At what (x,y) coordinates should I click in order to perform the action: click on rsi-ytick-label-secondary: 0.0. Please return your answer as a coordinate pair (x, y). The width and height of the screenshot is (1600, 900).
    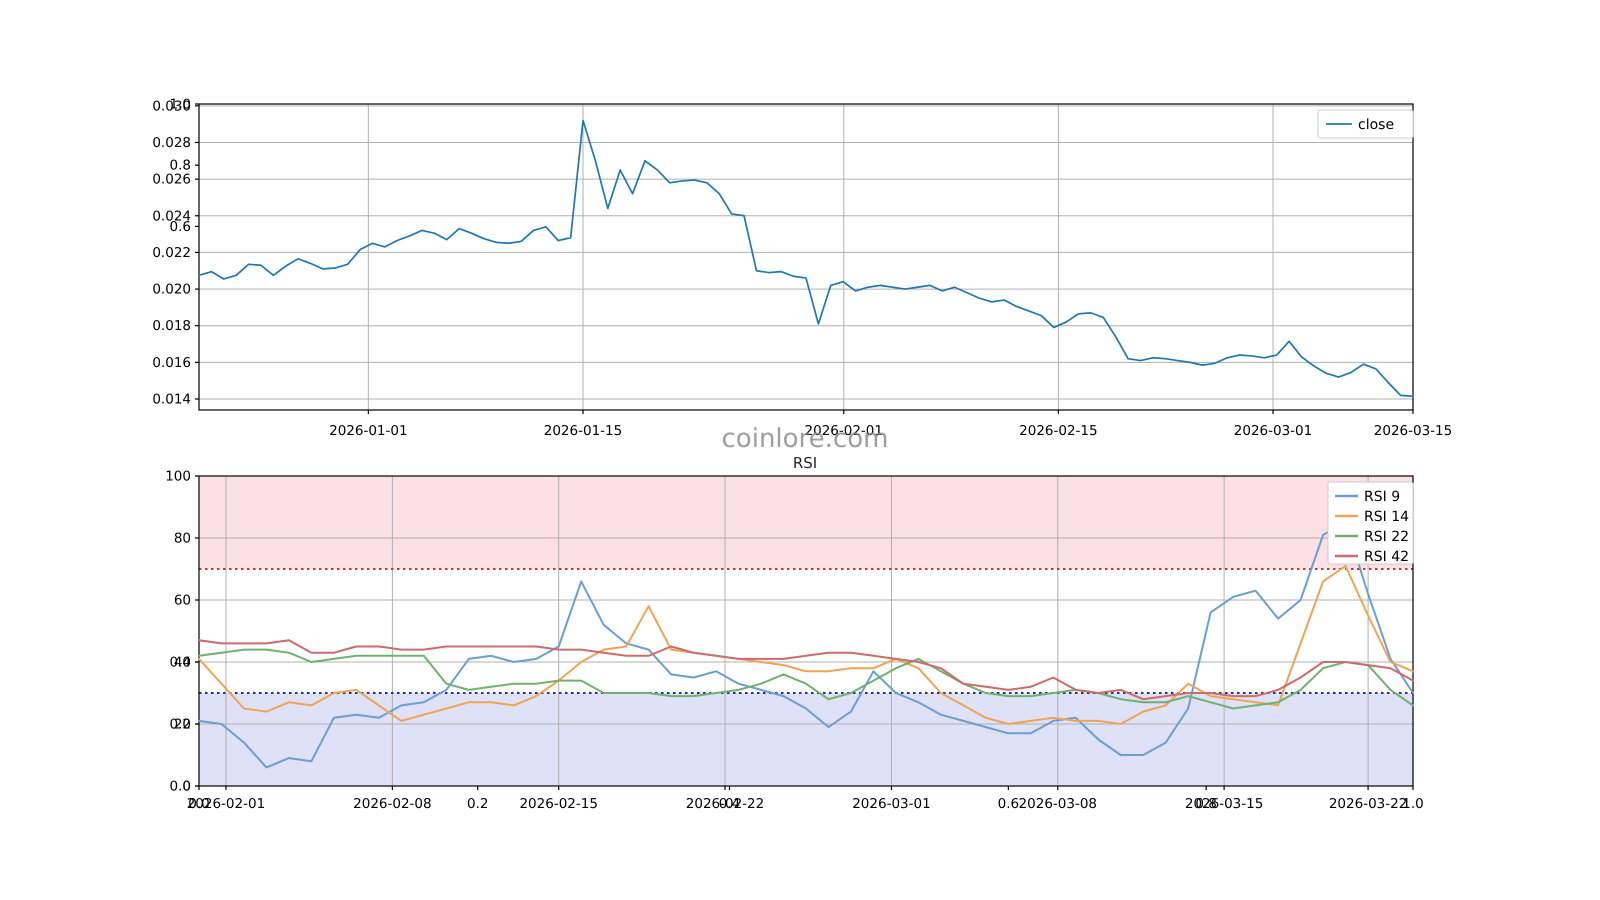
    Looking at the image, I should click on (180, 787).